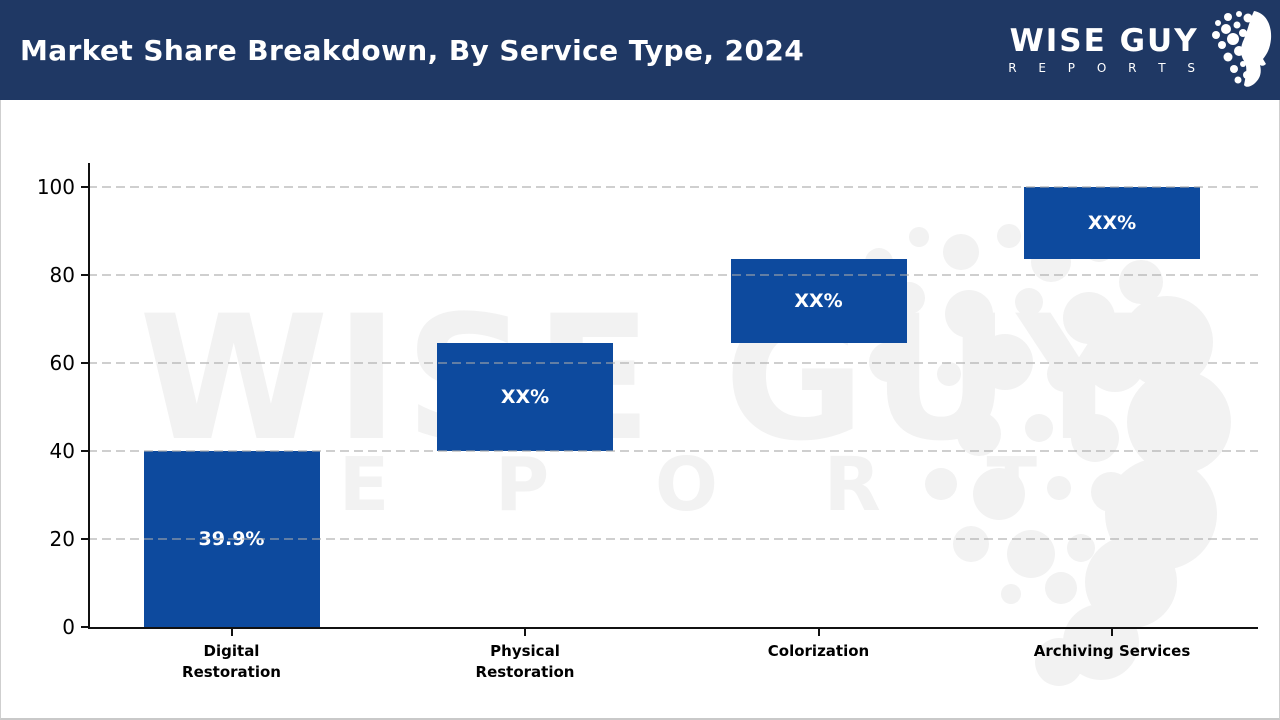 The width and height of the screenshot is (1280, 720). Describe the element at coordinates (673, 275) in the screenshot. I see `gridline-y80` at that location.